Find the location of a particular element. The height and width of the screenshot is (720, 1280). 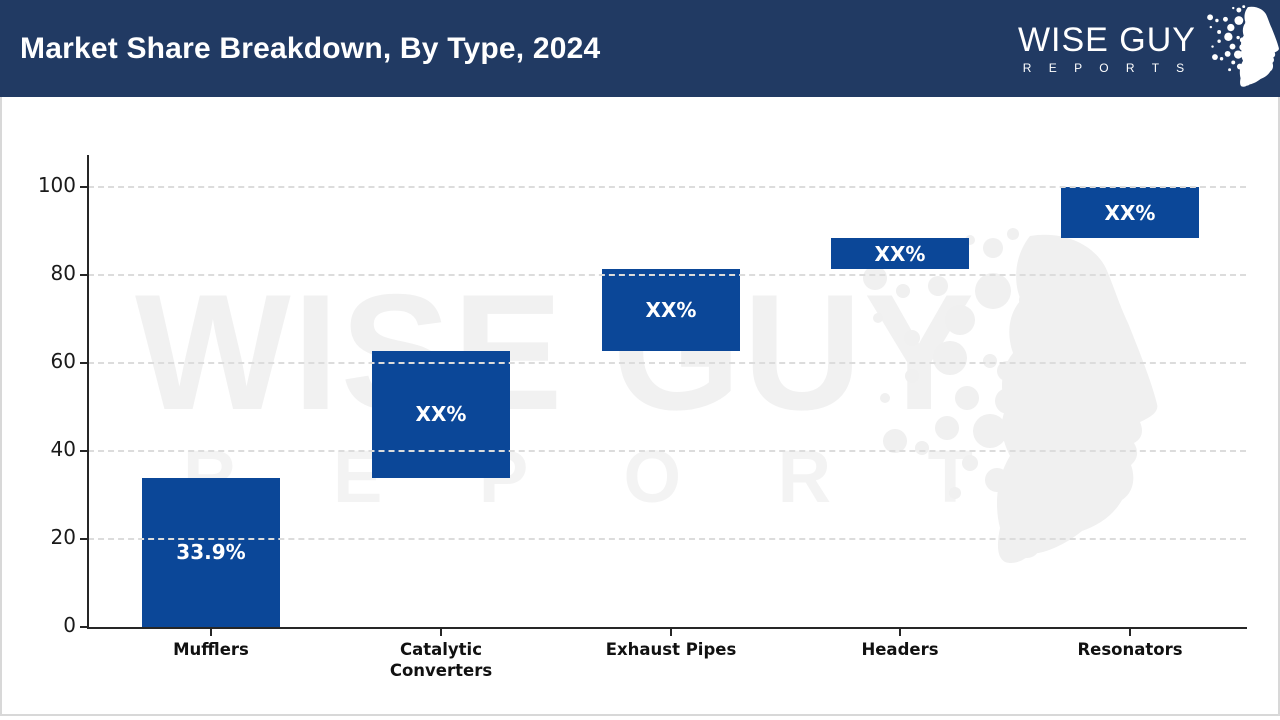

bar-mufflers: 33.9% is located at coordinates (211, 552).